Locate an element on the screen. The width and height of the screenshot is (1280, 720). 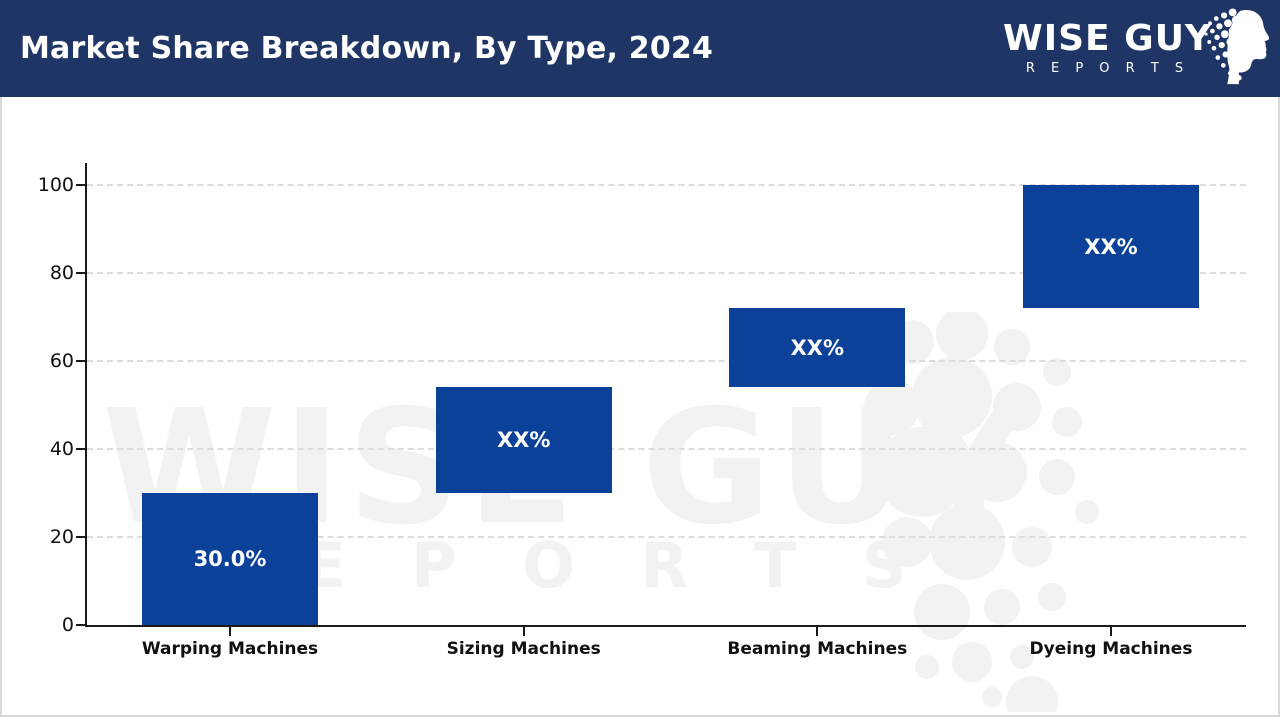
logo-text: WISE GUY R E P O R T S is located at coordinates (1107, 47).